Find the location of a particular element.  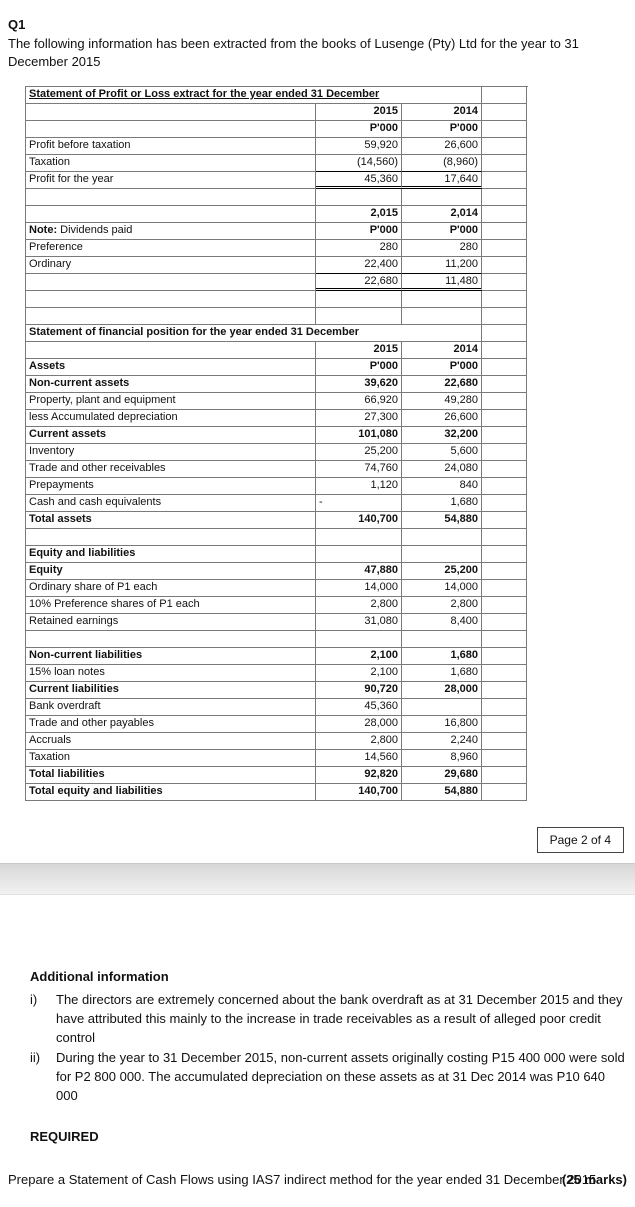

row-value-2015: P'000 is located at coordinates (359, 129).